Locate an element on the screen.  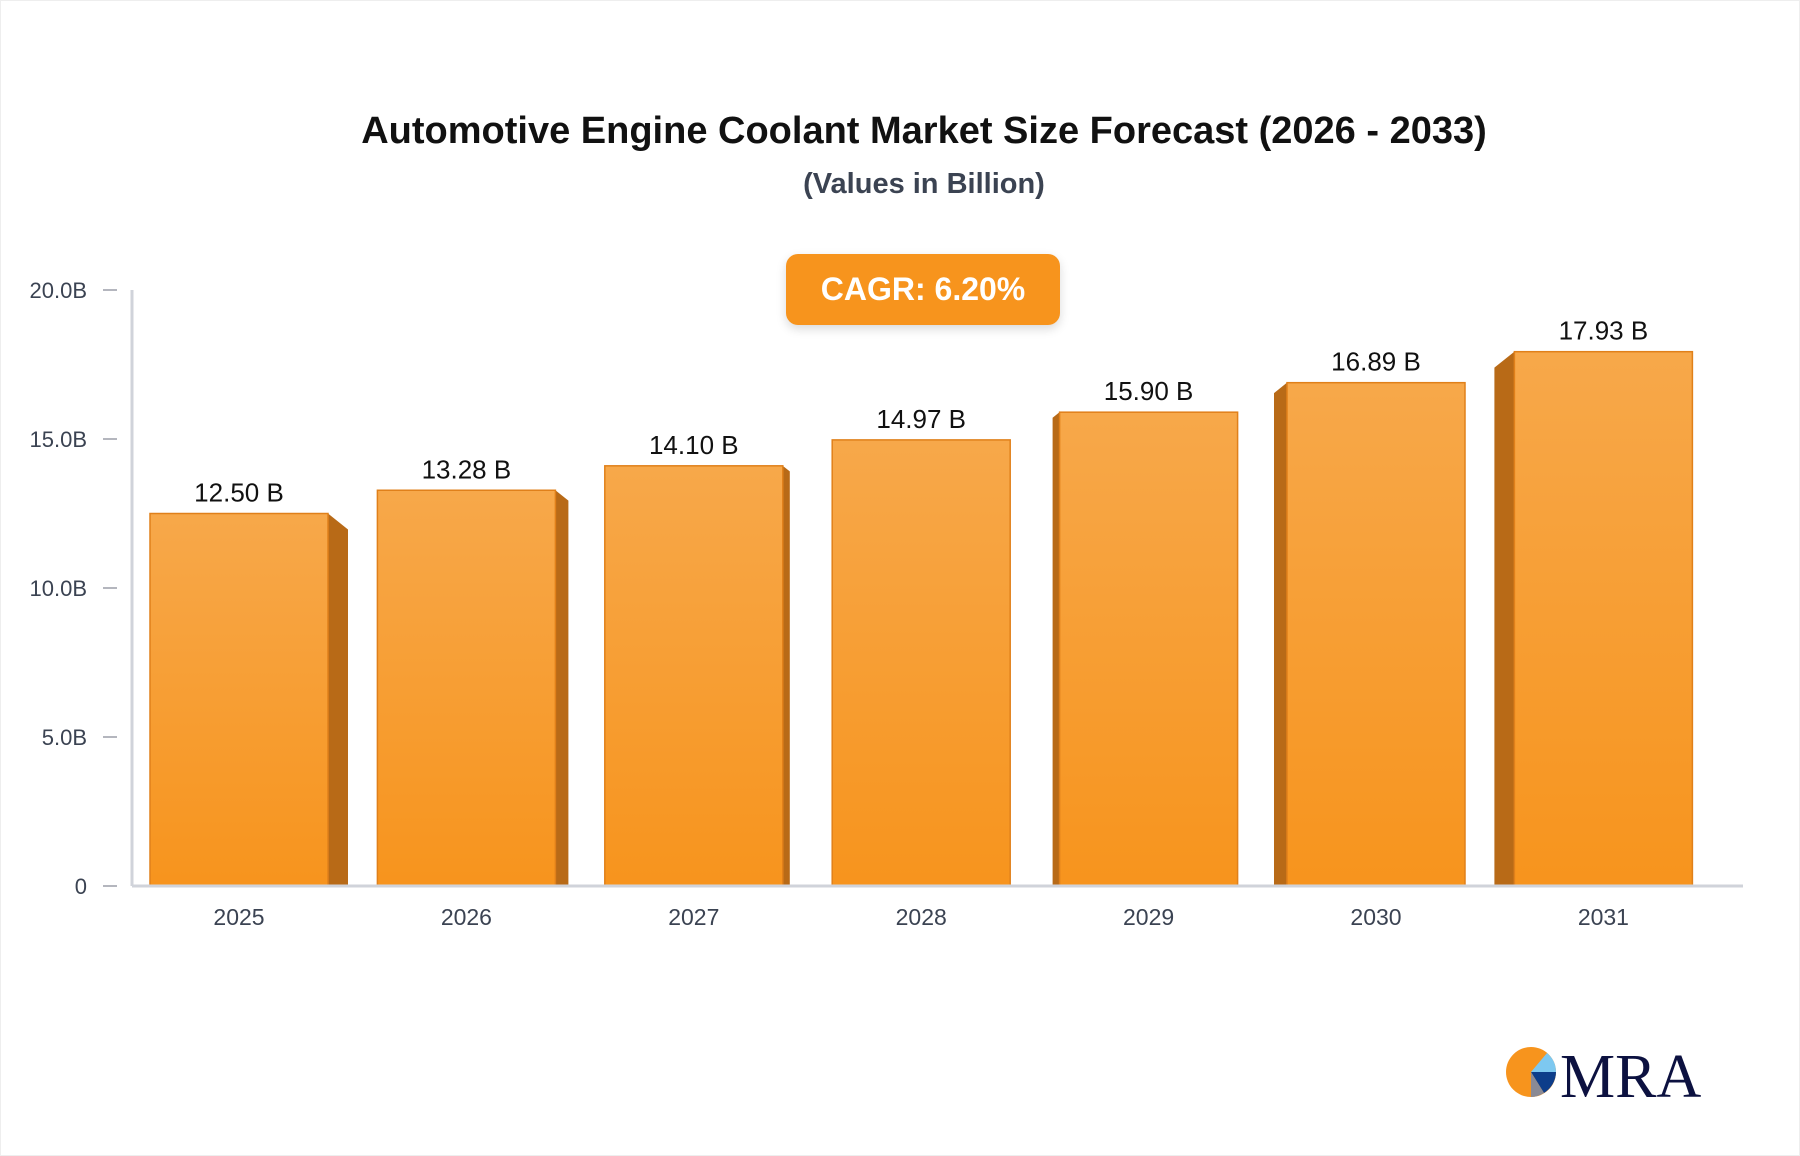
y-tick-label: 10.0B is located at coordinates (59, 588).